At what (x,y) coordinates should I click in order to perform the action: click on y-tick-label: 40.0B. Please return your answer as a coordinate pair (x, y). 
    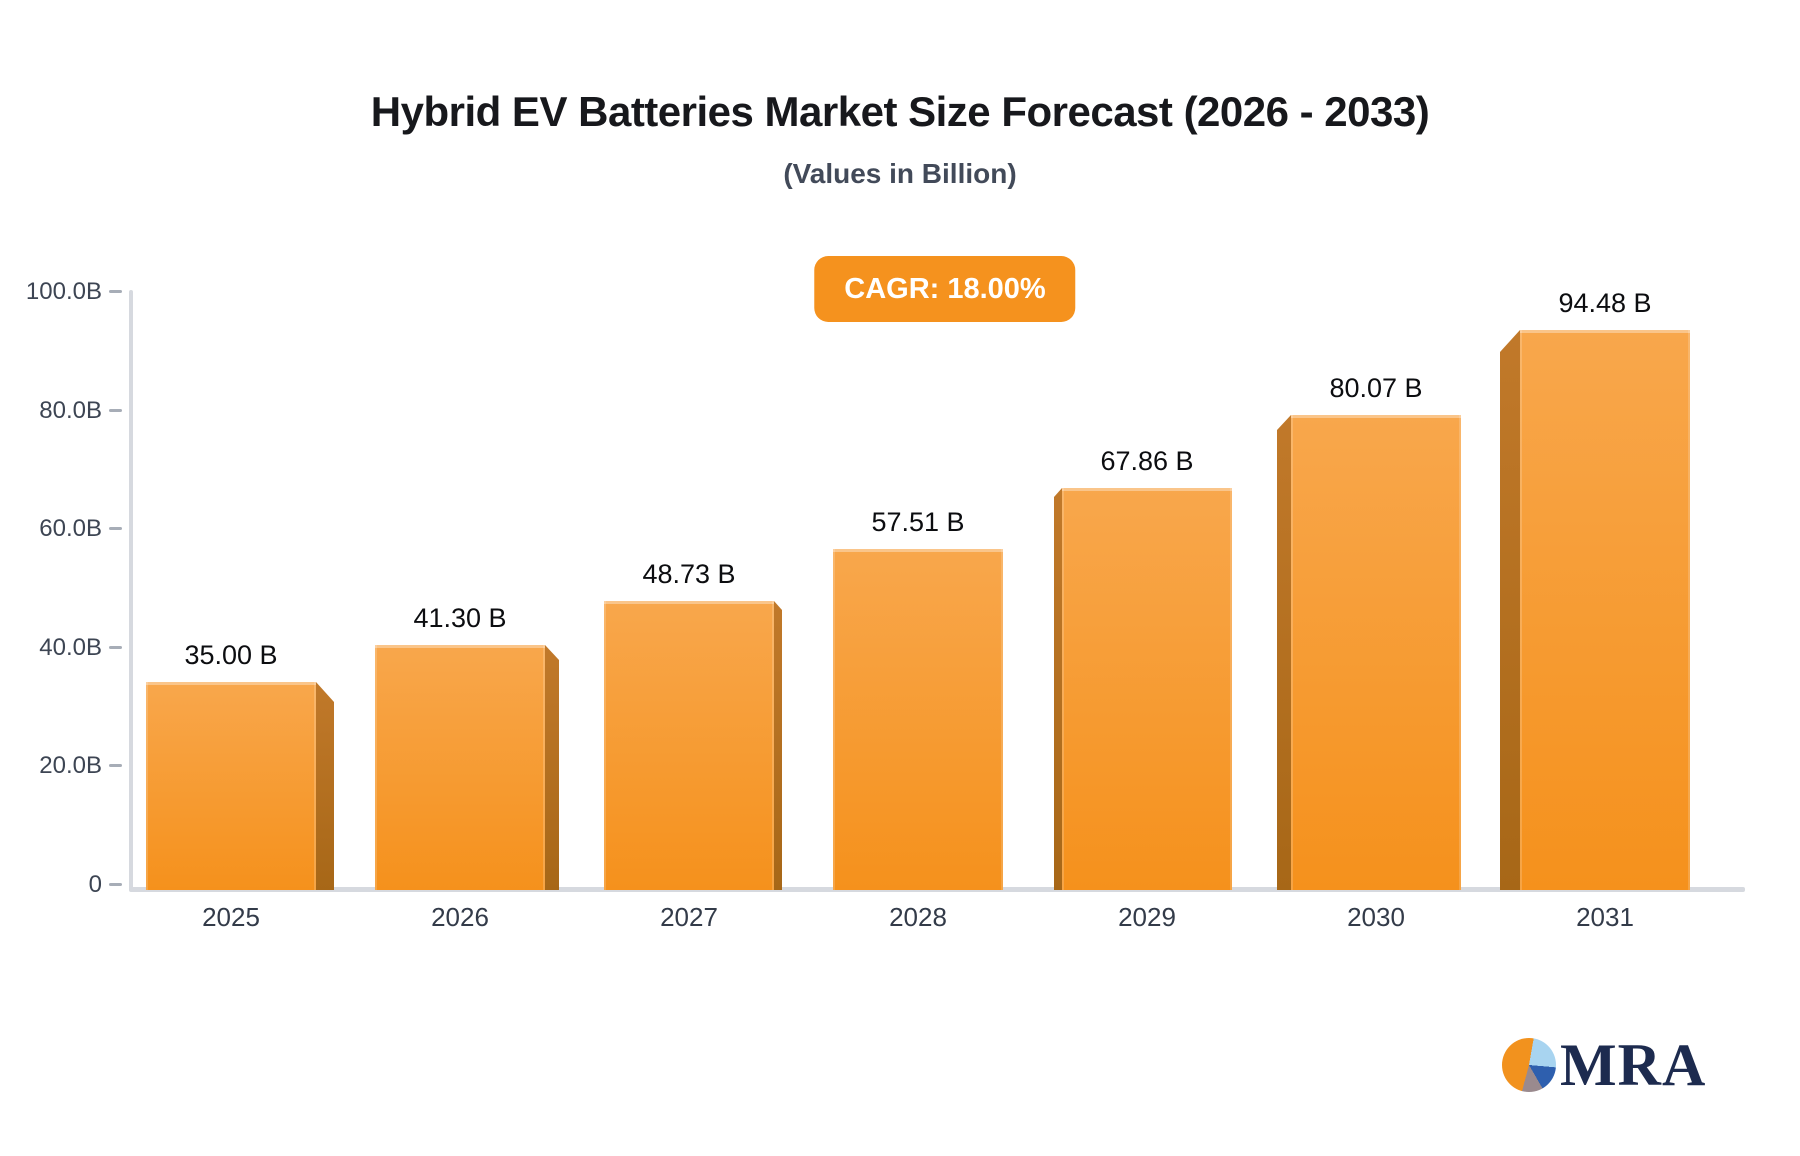
    Looking at the image, I should click on (70, 647).